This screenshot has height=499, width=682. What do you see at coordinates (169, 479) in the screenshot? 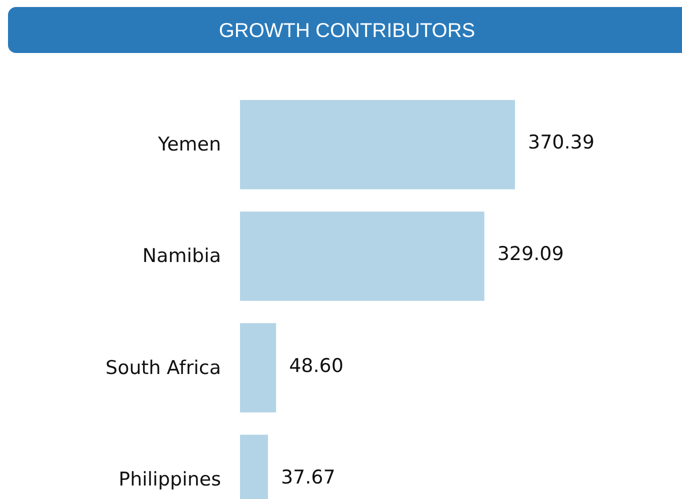
I see `y-tick-label: Philippines` at bounding box center [169, 479].